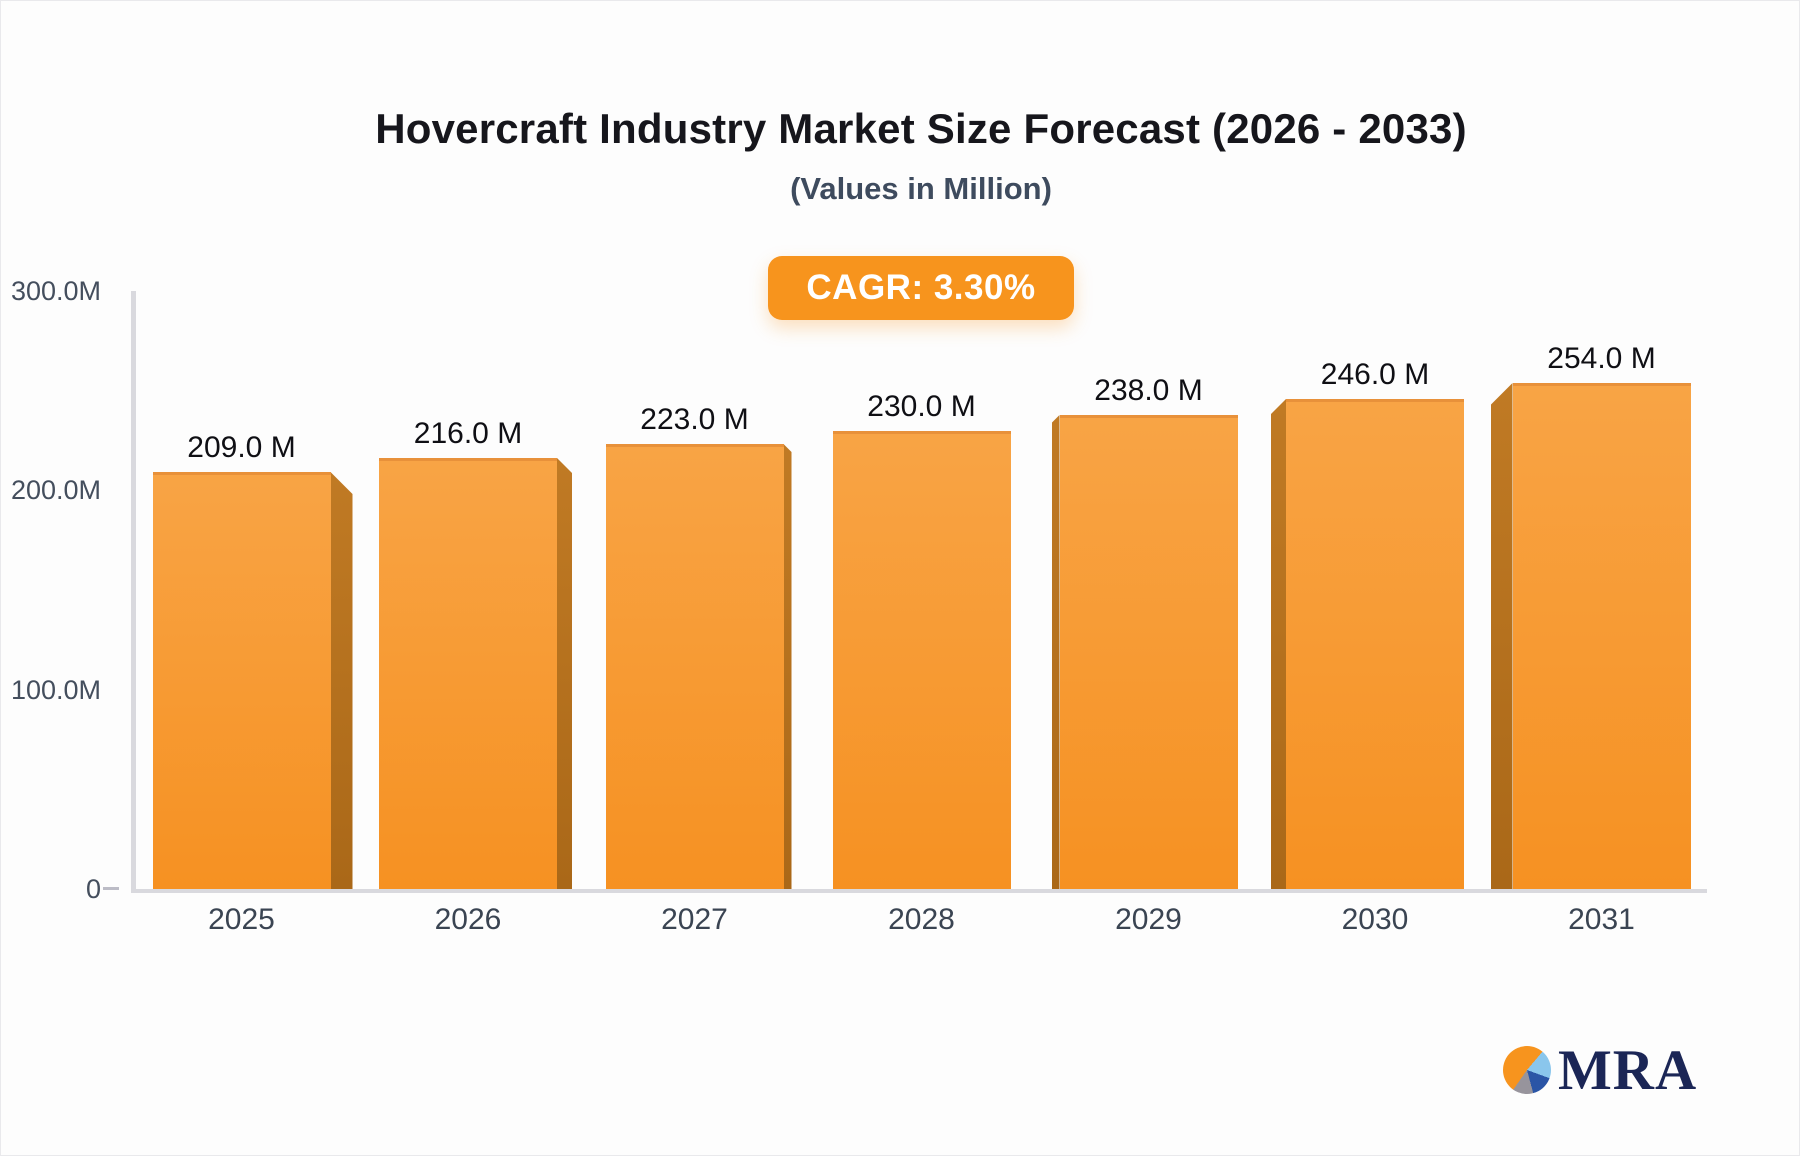 The image size is (1800, 1156). Describe the element at coordinates (1375, 919) in the screenshot. I see `x-axis-label-2030: 2030` at that location.